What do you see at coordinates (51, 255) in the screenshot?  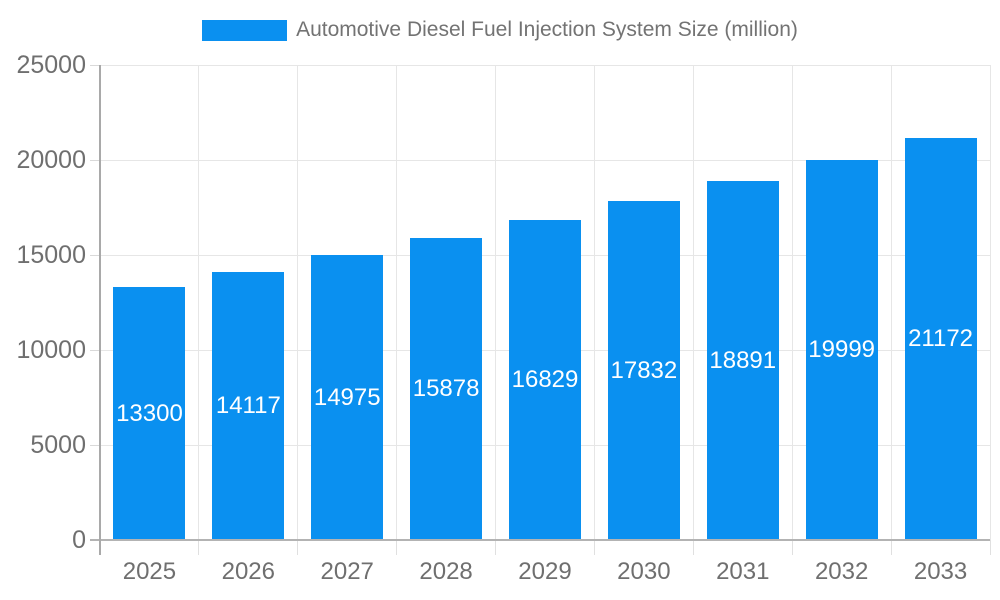 I see `y-tick-label: 15000` at bounding box center [51, 255].